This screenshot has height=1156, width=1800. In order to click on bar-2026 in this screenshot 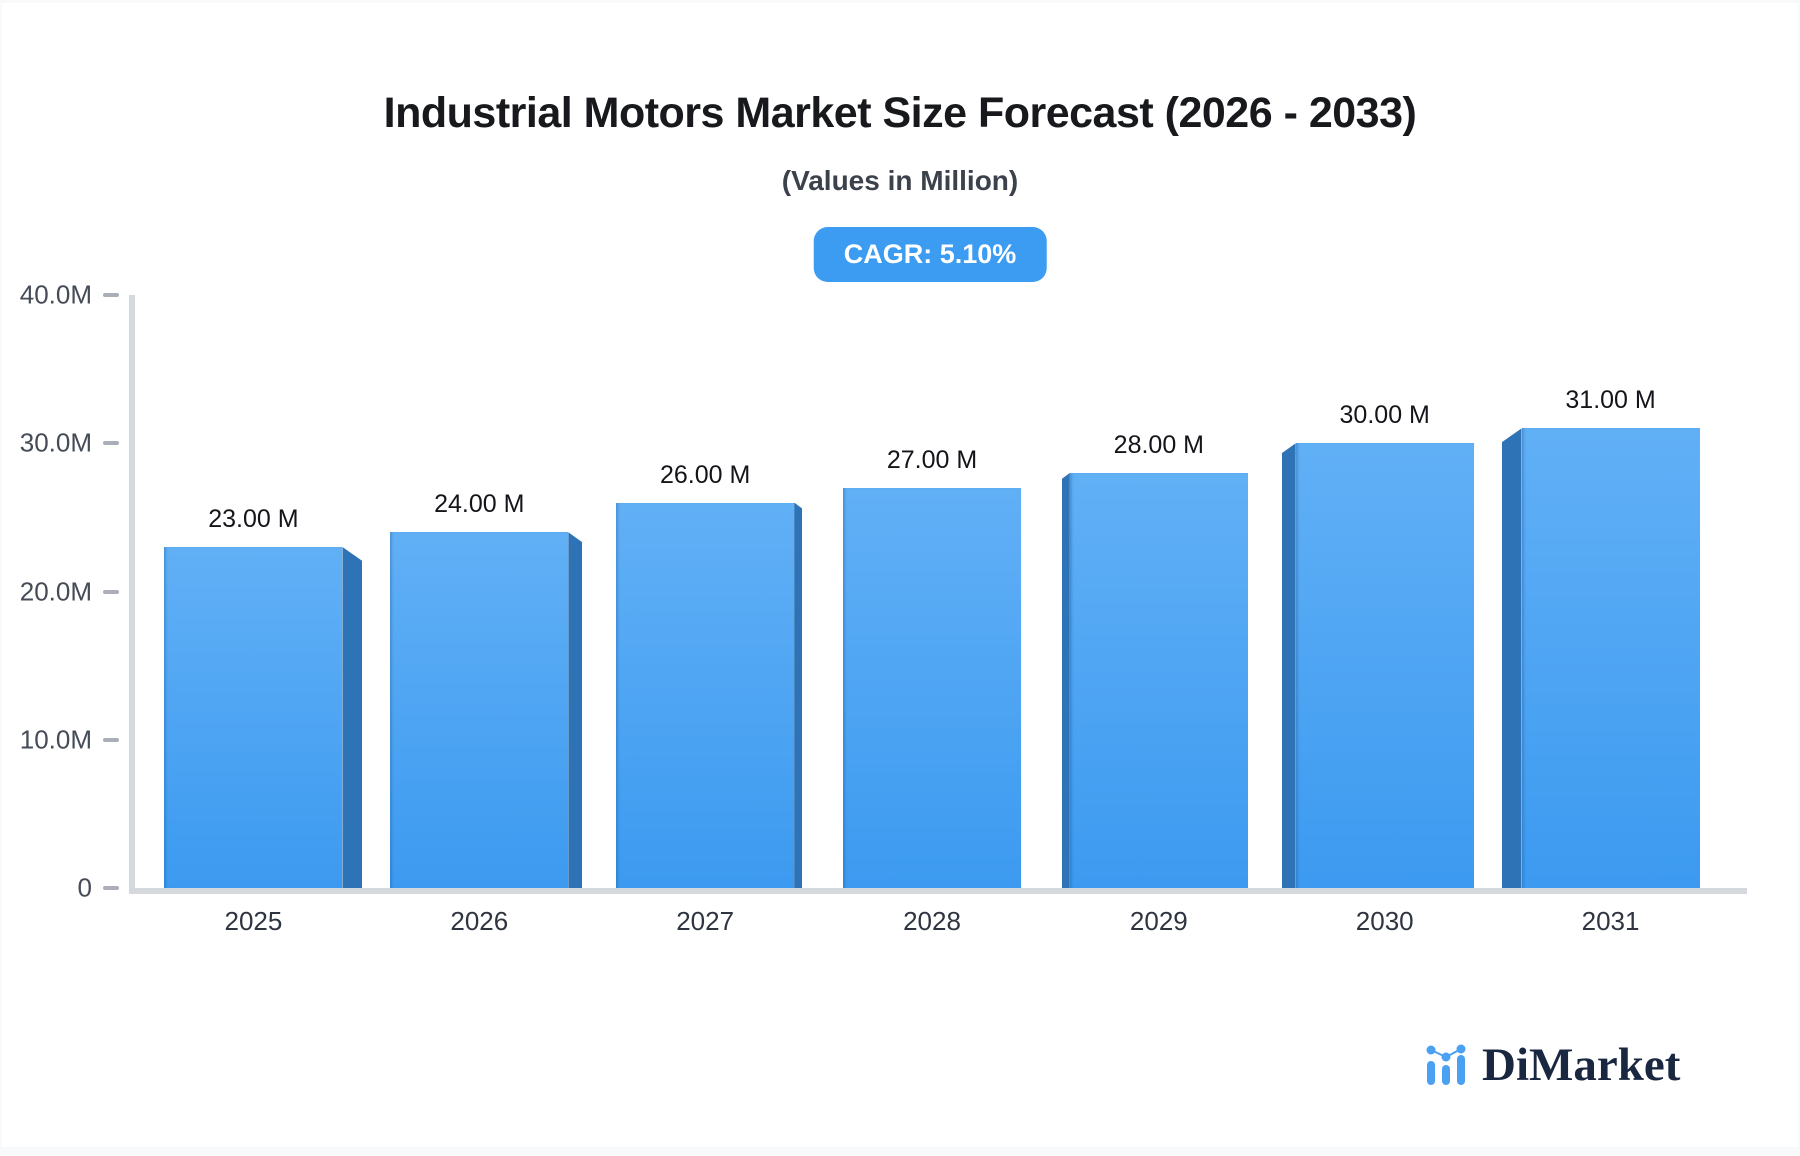, I will do `click(479, 710)`.